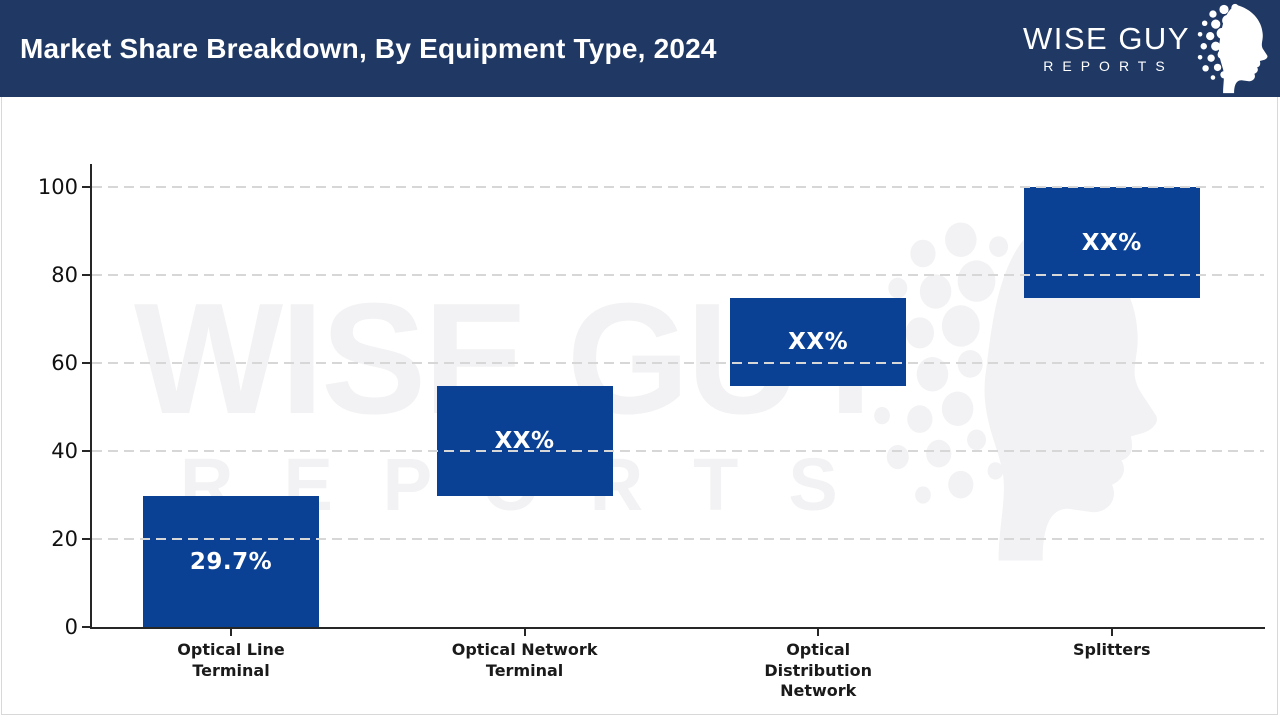  I want to click on y-axis-line, so click(91, 396).